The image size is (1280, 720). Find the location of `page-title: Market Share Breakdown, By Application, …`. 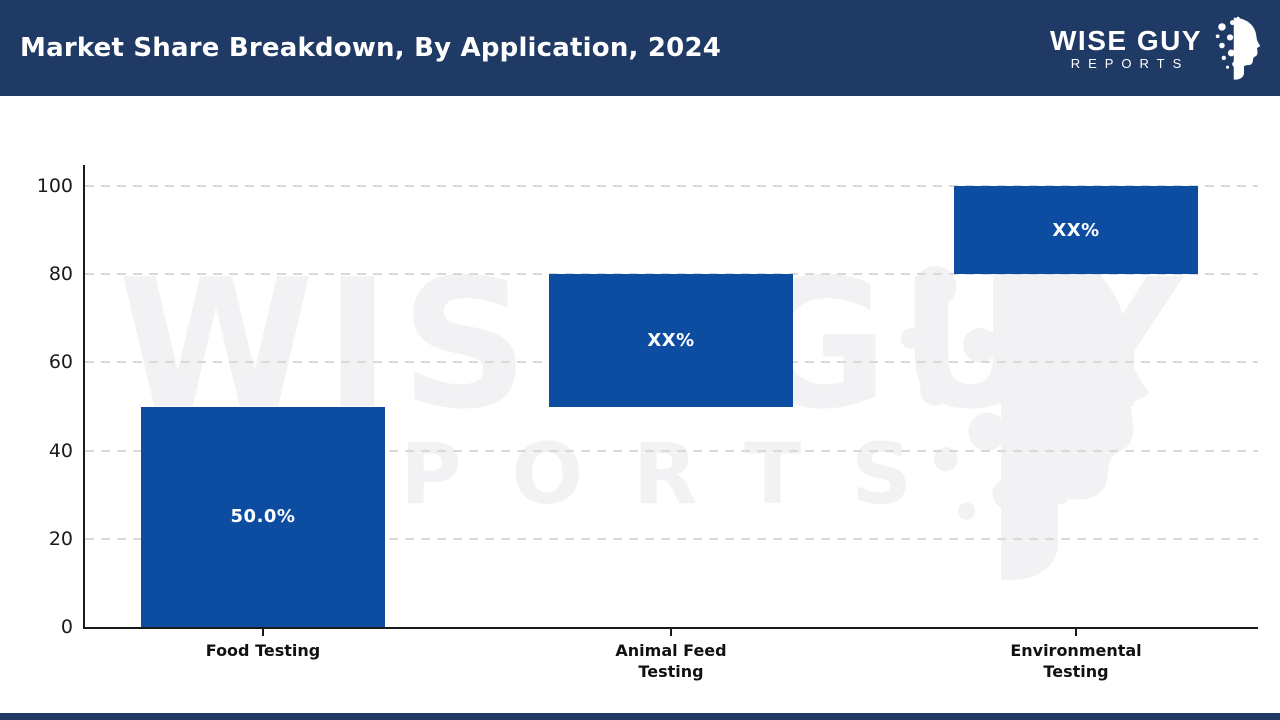

page-title: Market Share Breakdown, By Application, … is located at coordinates (371, 48).